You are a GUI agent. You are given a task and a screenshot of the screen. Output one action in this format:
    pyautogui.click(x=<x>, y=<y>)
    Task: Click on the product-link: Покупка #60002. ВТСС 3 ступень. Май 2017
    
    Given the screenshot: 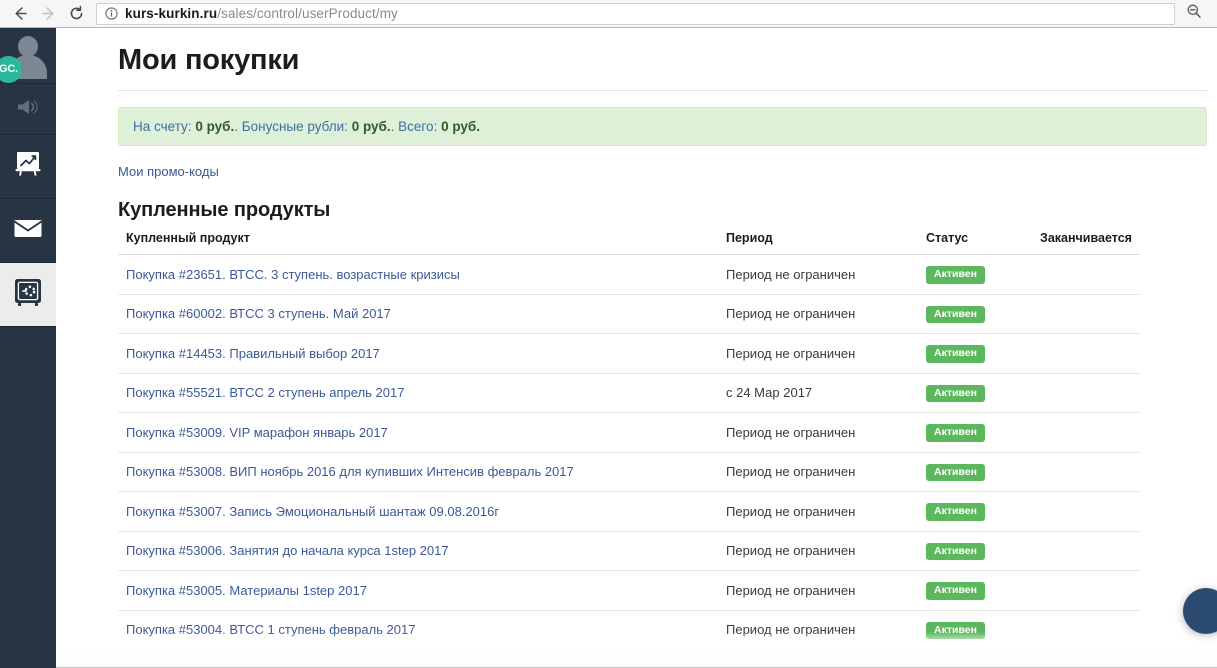 What is the action you would take?
    pyautogui.click(x=258, y=314)
    